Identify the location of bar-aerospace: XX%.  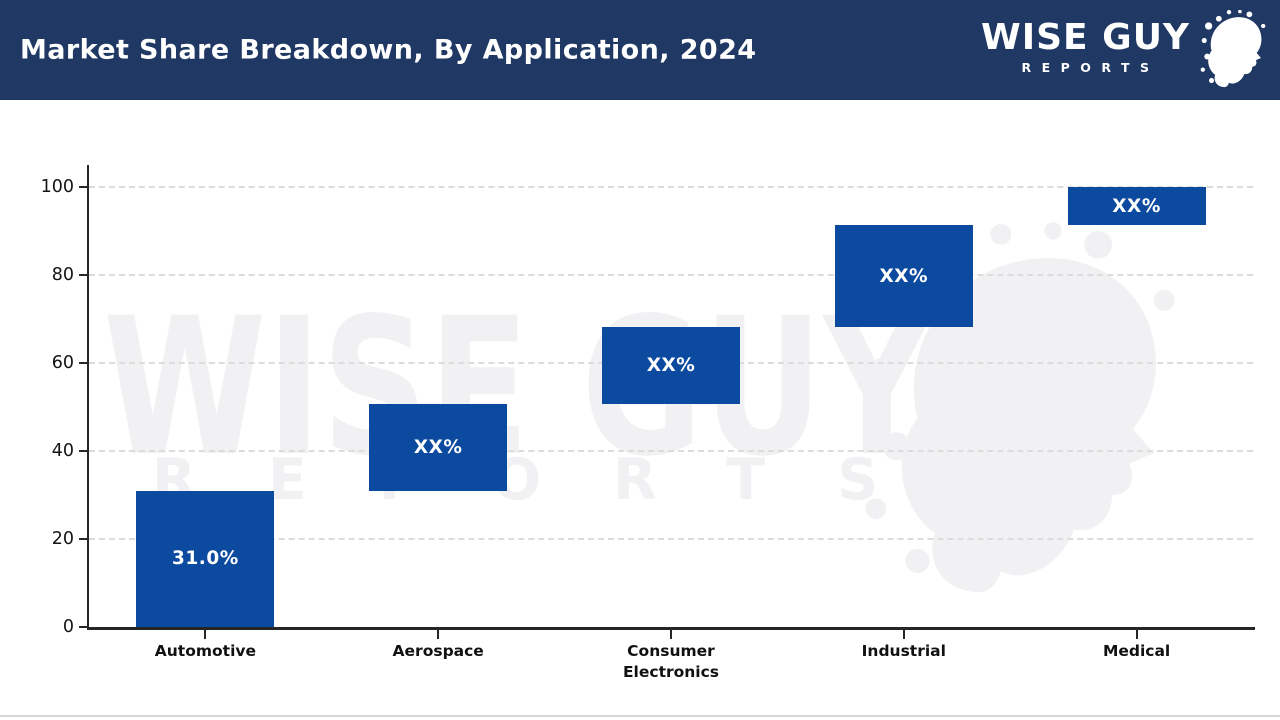
(438, 447).